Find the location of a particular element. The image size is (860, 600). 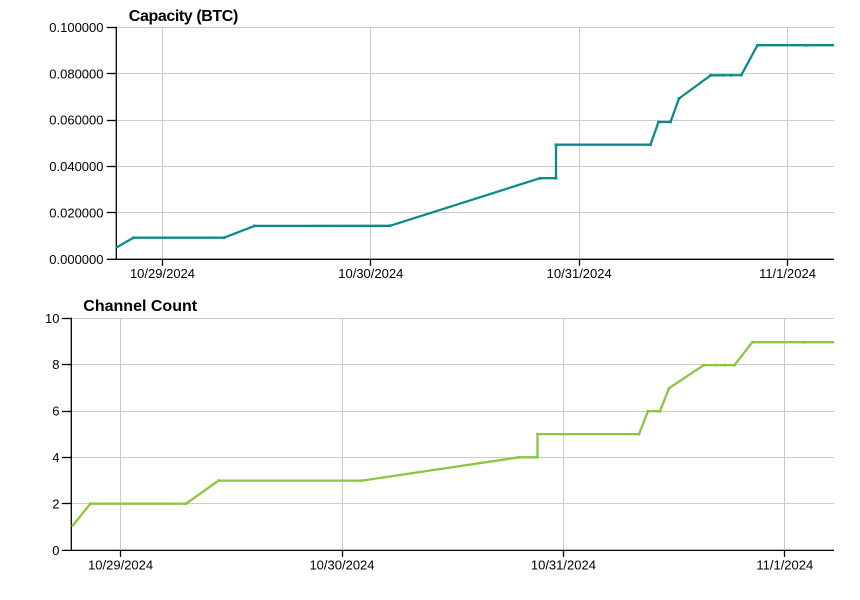

svg-text: 0 is located at coordinates (55, 550).